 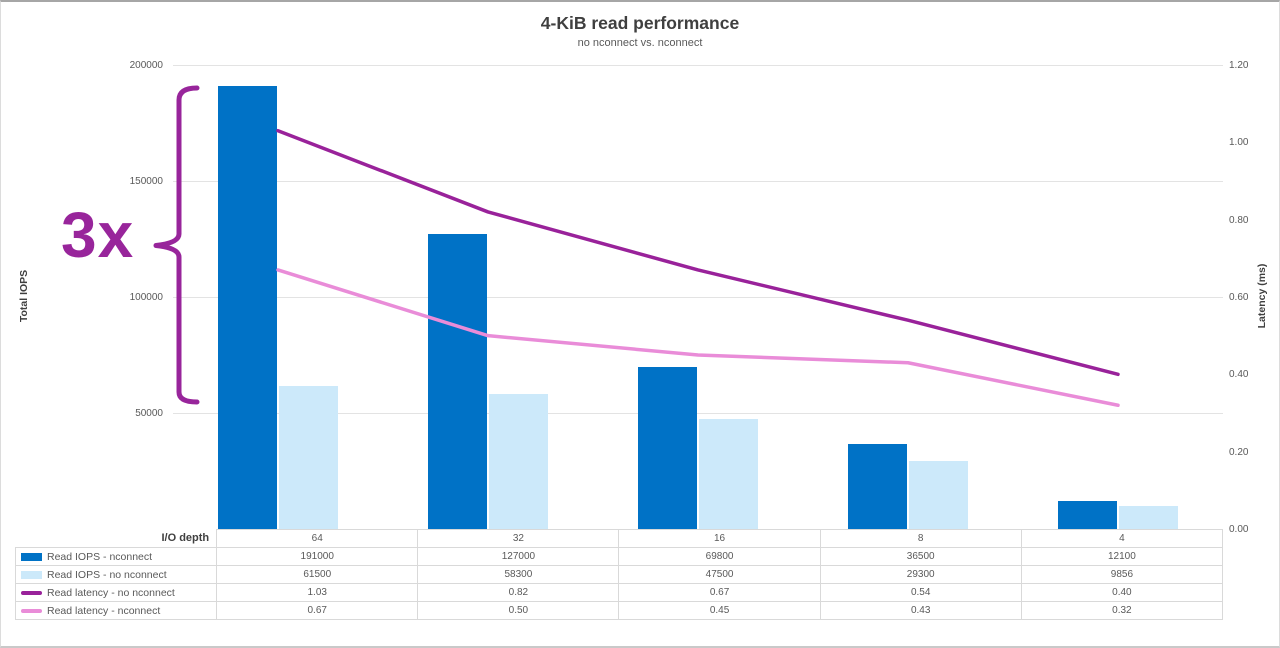 What do you see at coordinates (719, 610) in the screenshot?
I see `table-value-cell: 0.45` at bounding box center [719, 610].